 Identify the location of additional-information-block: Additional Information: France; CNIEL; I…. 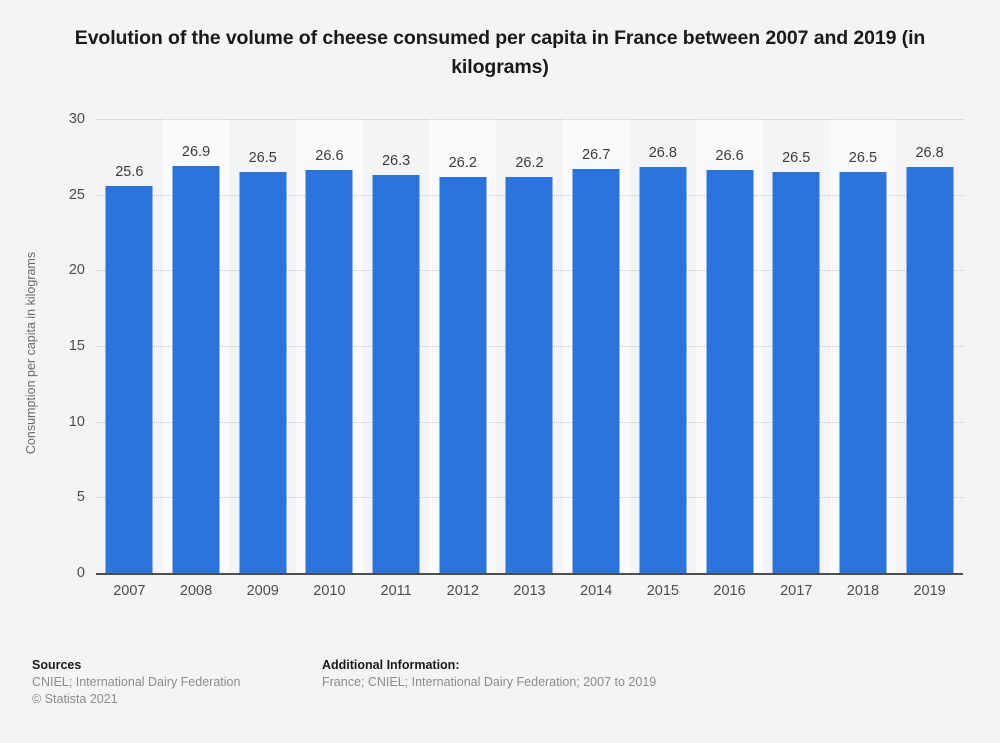
(622, 674).